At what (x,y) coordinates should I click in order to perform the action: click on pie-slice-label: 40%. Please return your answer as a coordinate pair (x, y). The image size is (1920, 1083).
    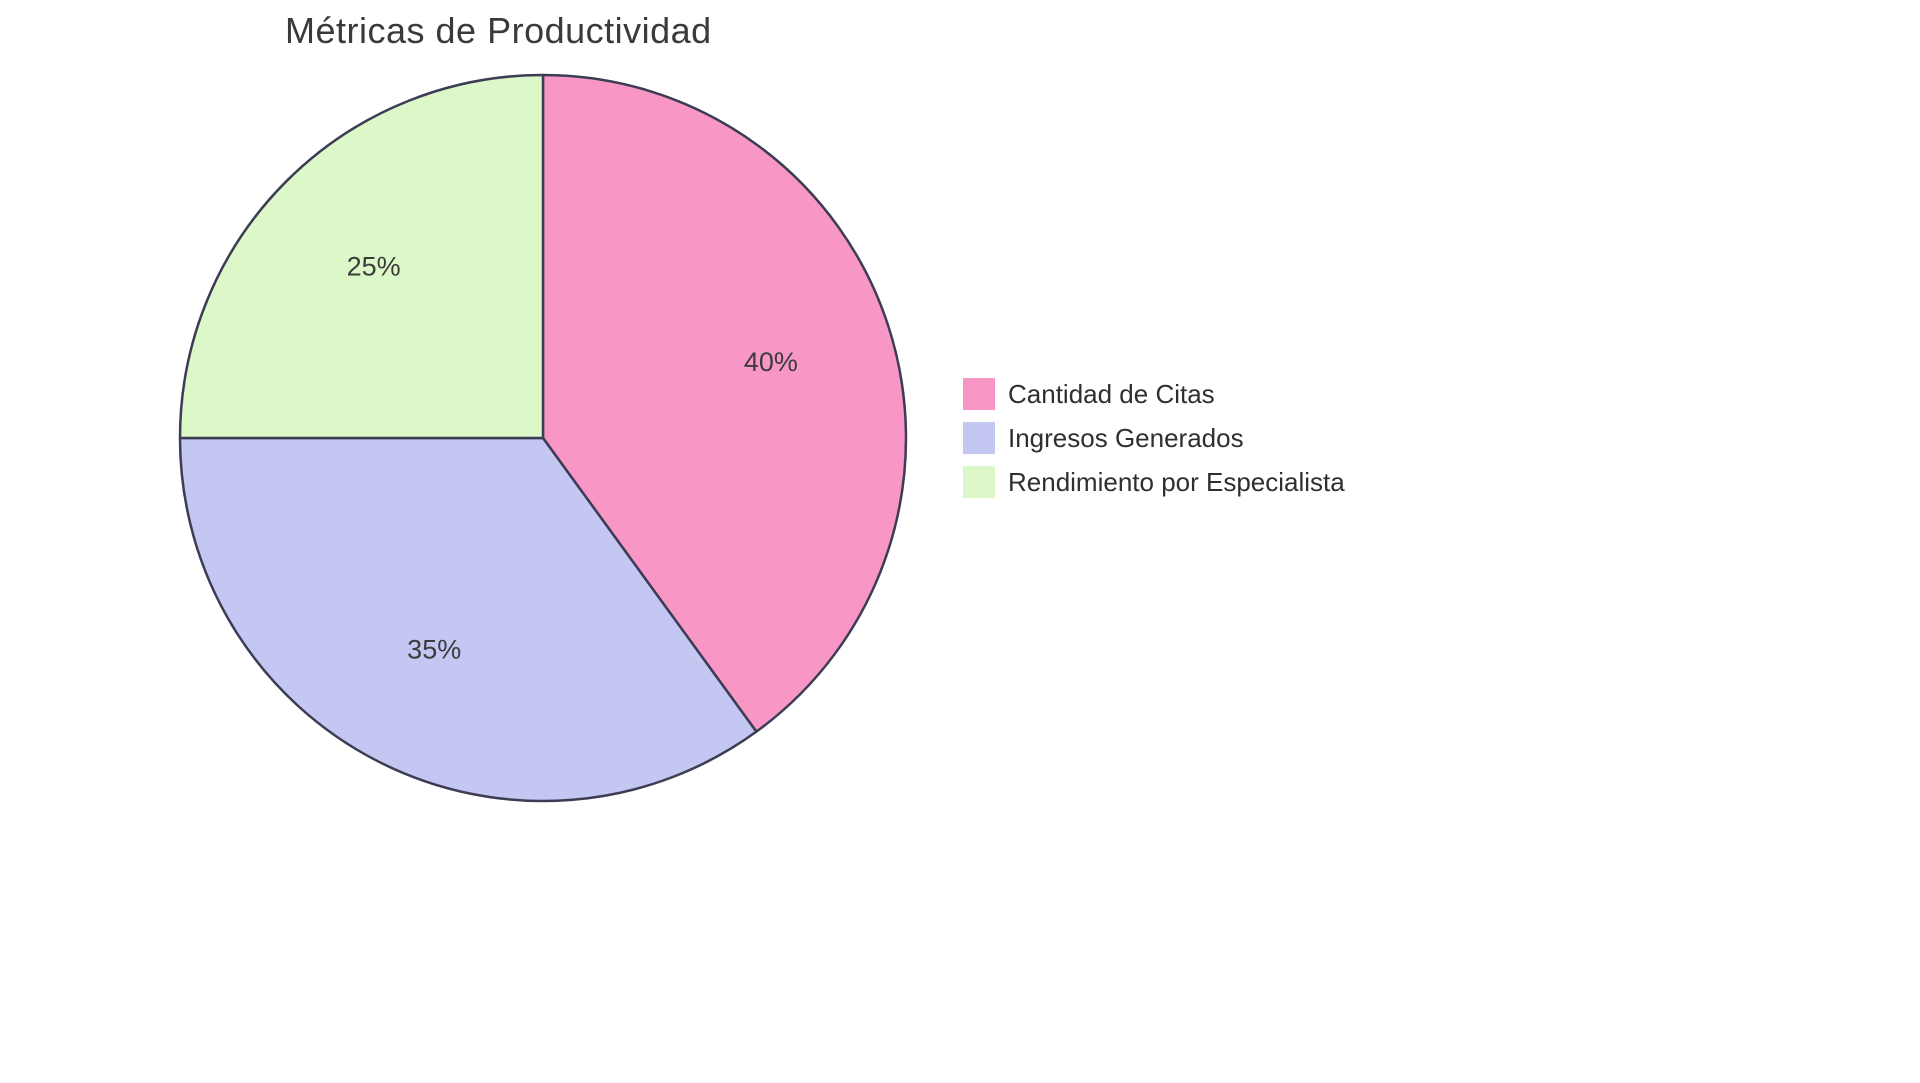
    Looking at the image, I should click on (771, 362).